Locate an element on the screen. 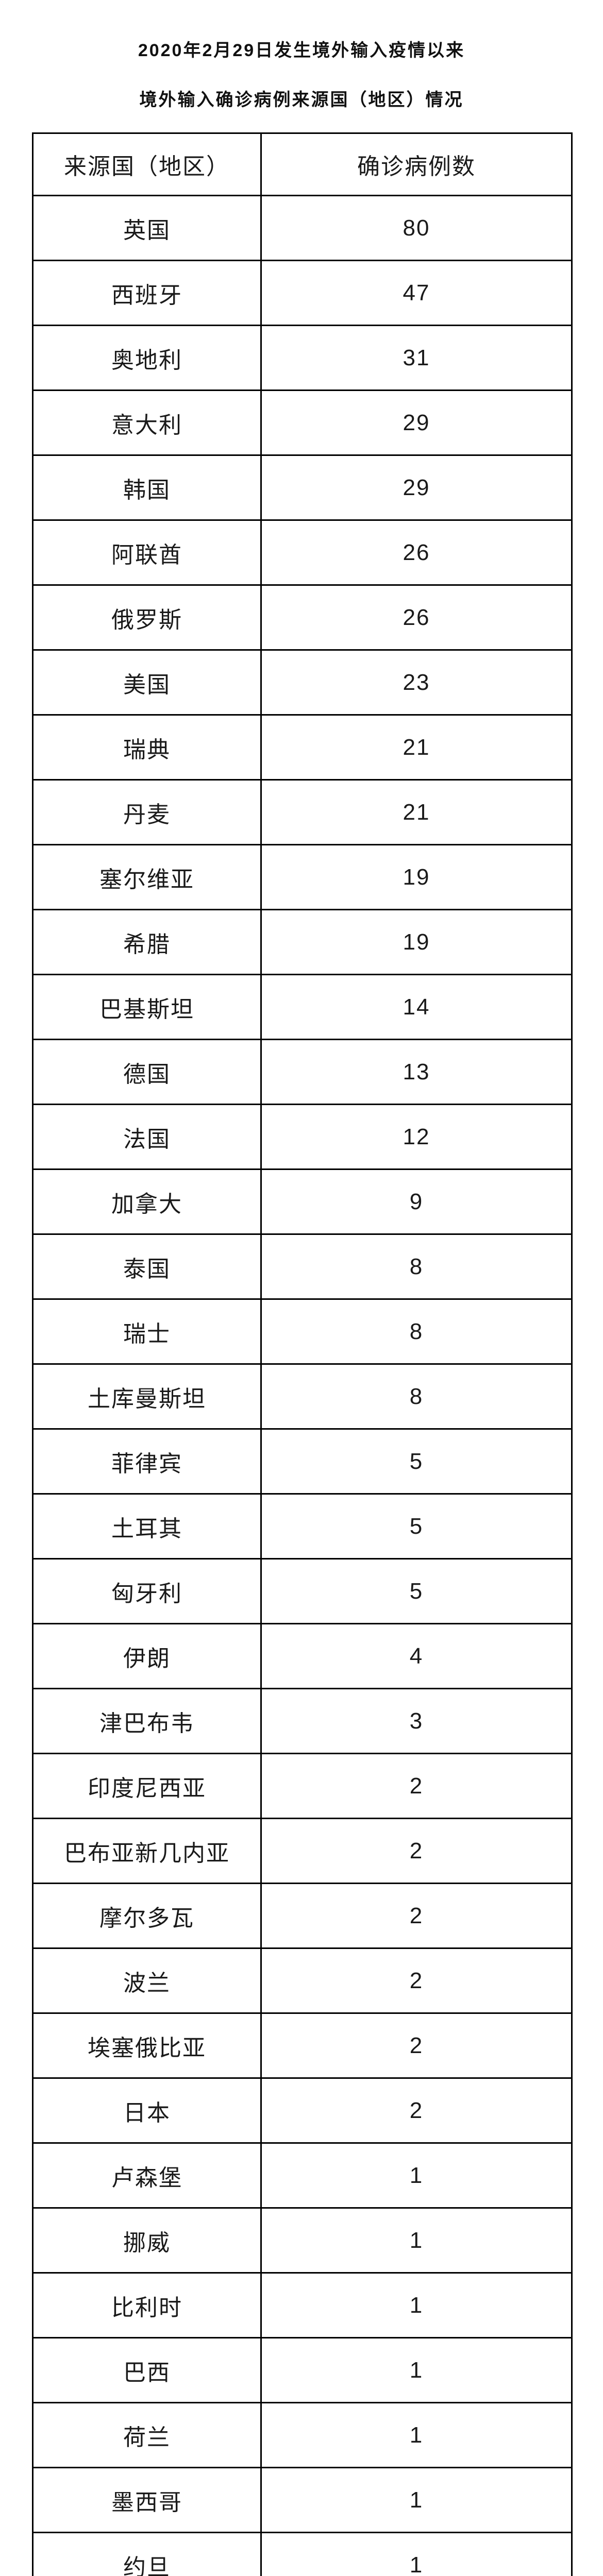 This screenshot has width=603, height=2576. table-row: 津巴布韦 3 is located at coordinates (302, 1721).